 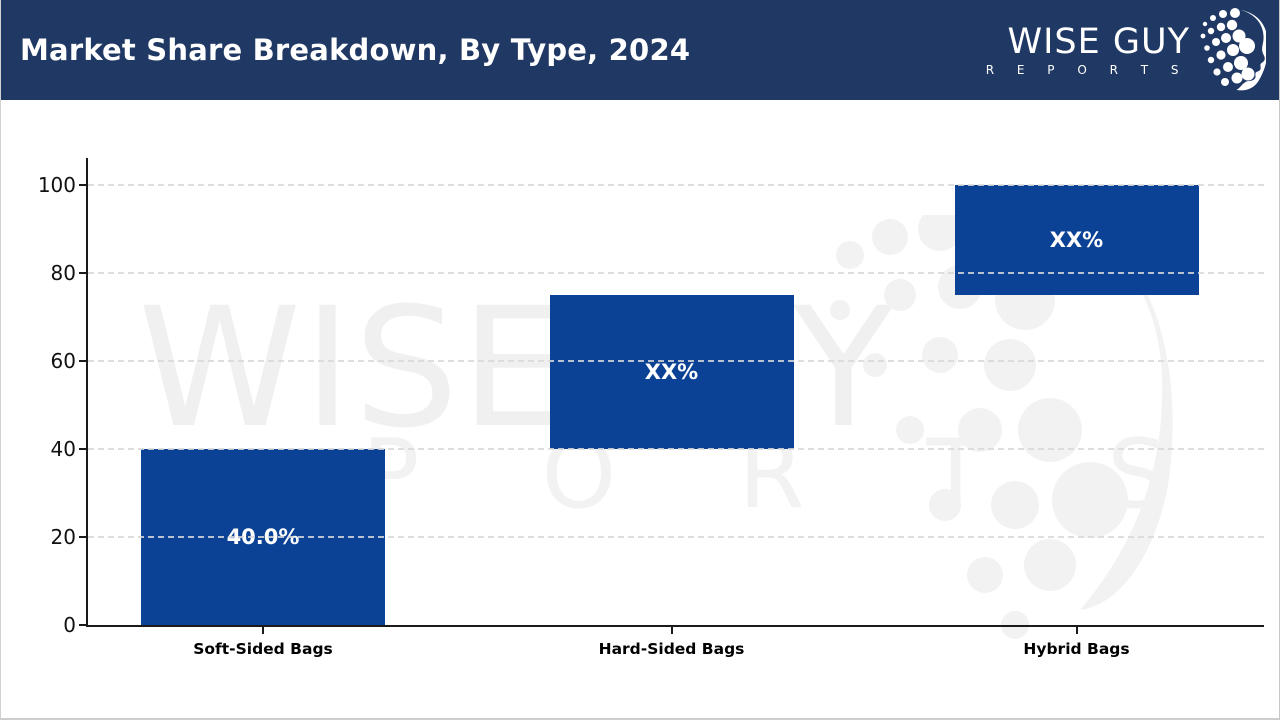 I want to click on bar-hard-sided-bags: XX%, so click(x=671, y=372).